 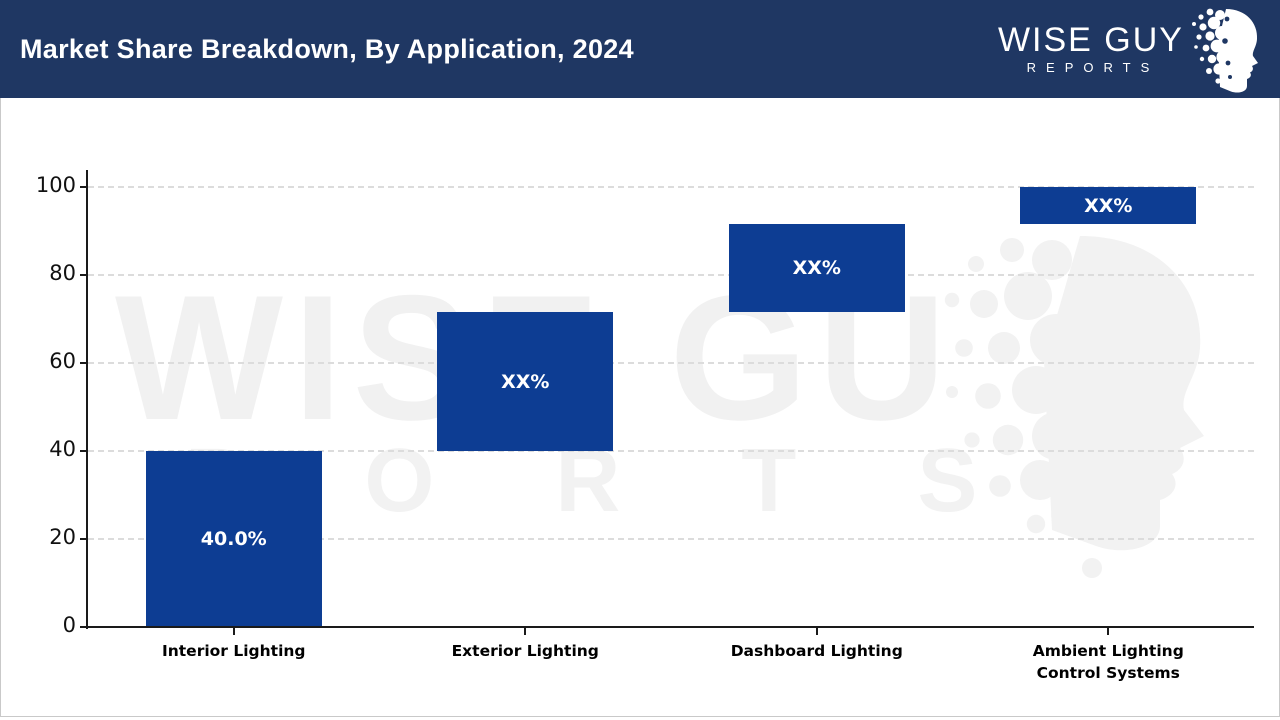 What do you see at coordinates (62, 273) in the screenshot?
I see `y-tick-label: 80` at bounding box center [62, 273].